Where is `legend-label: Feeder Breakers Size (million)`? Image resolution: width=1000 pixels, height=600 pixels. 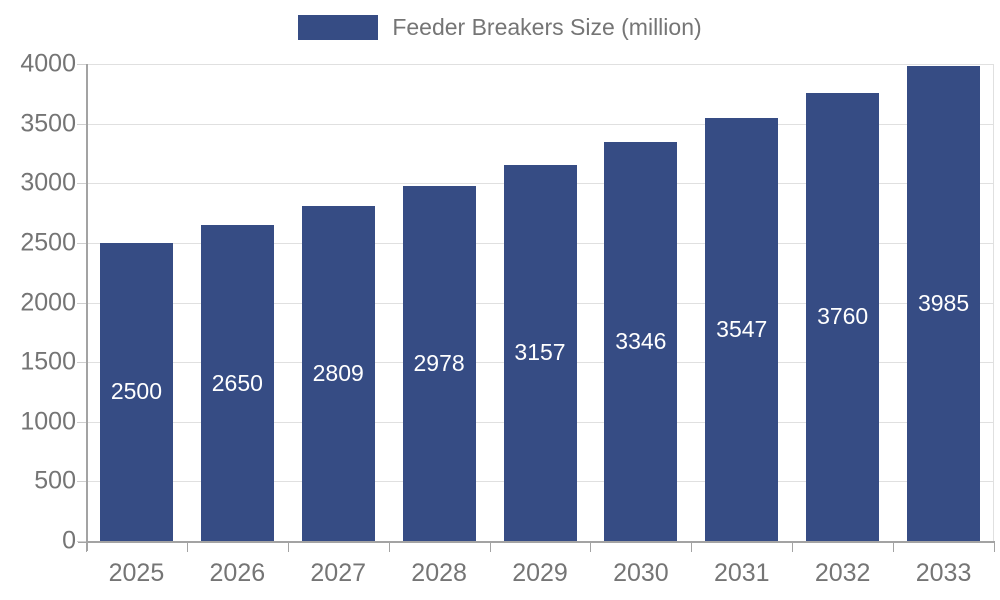 legend-label: Feeder Breakers Size (million) is located at coordinates (547, 27).